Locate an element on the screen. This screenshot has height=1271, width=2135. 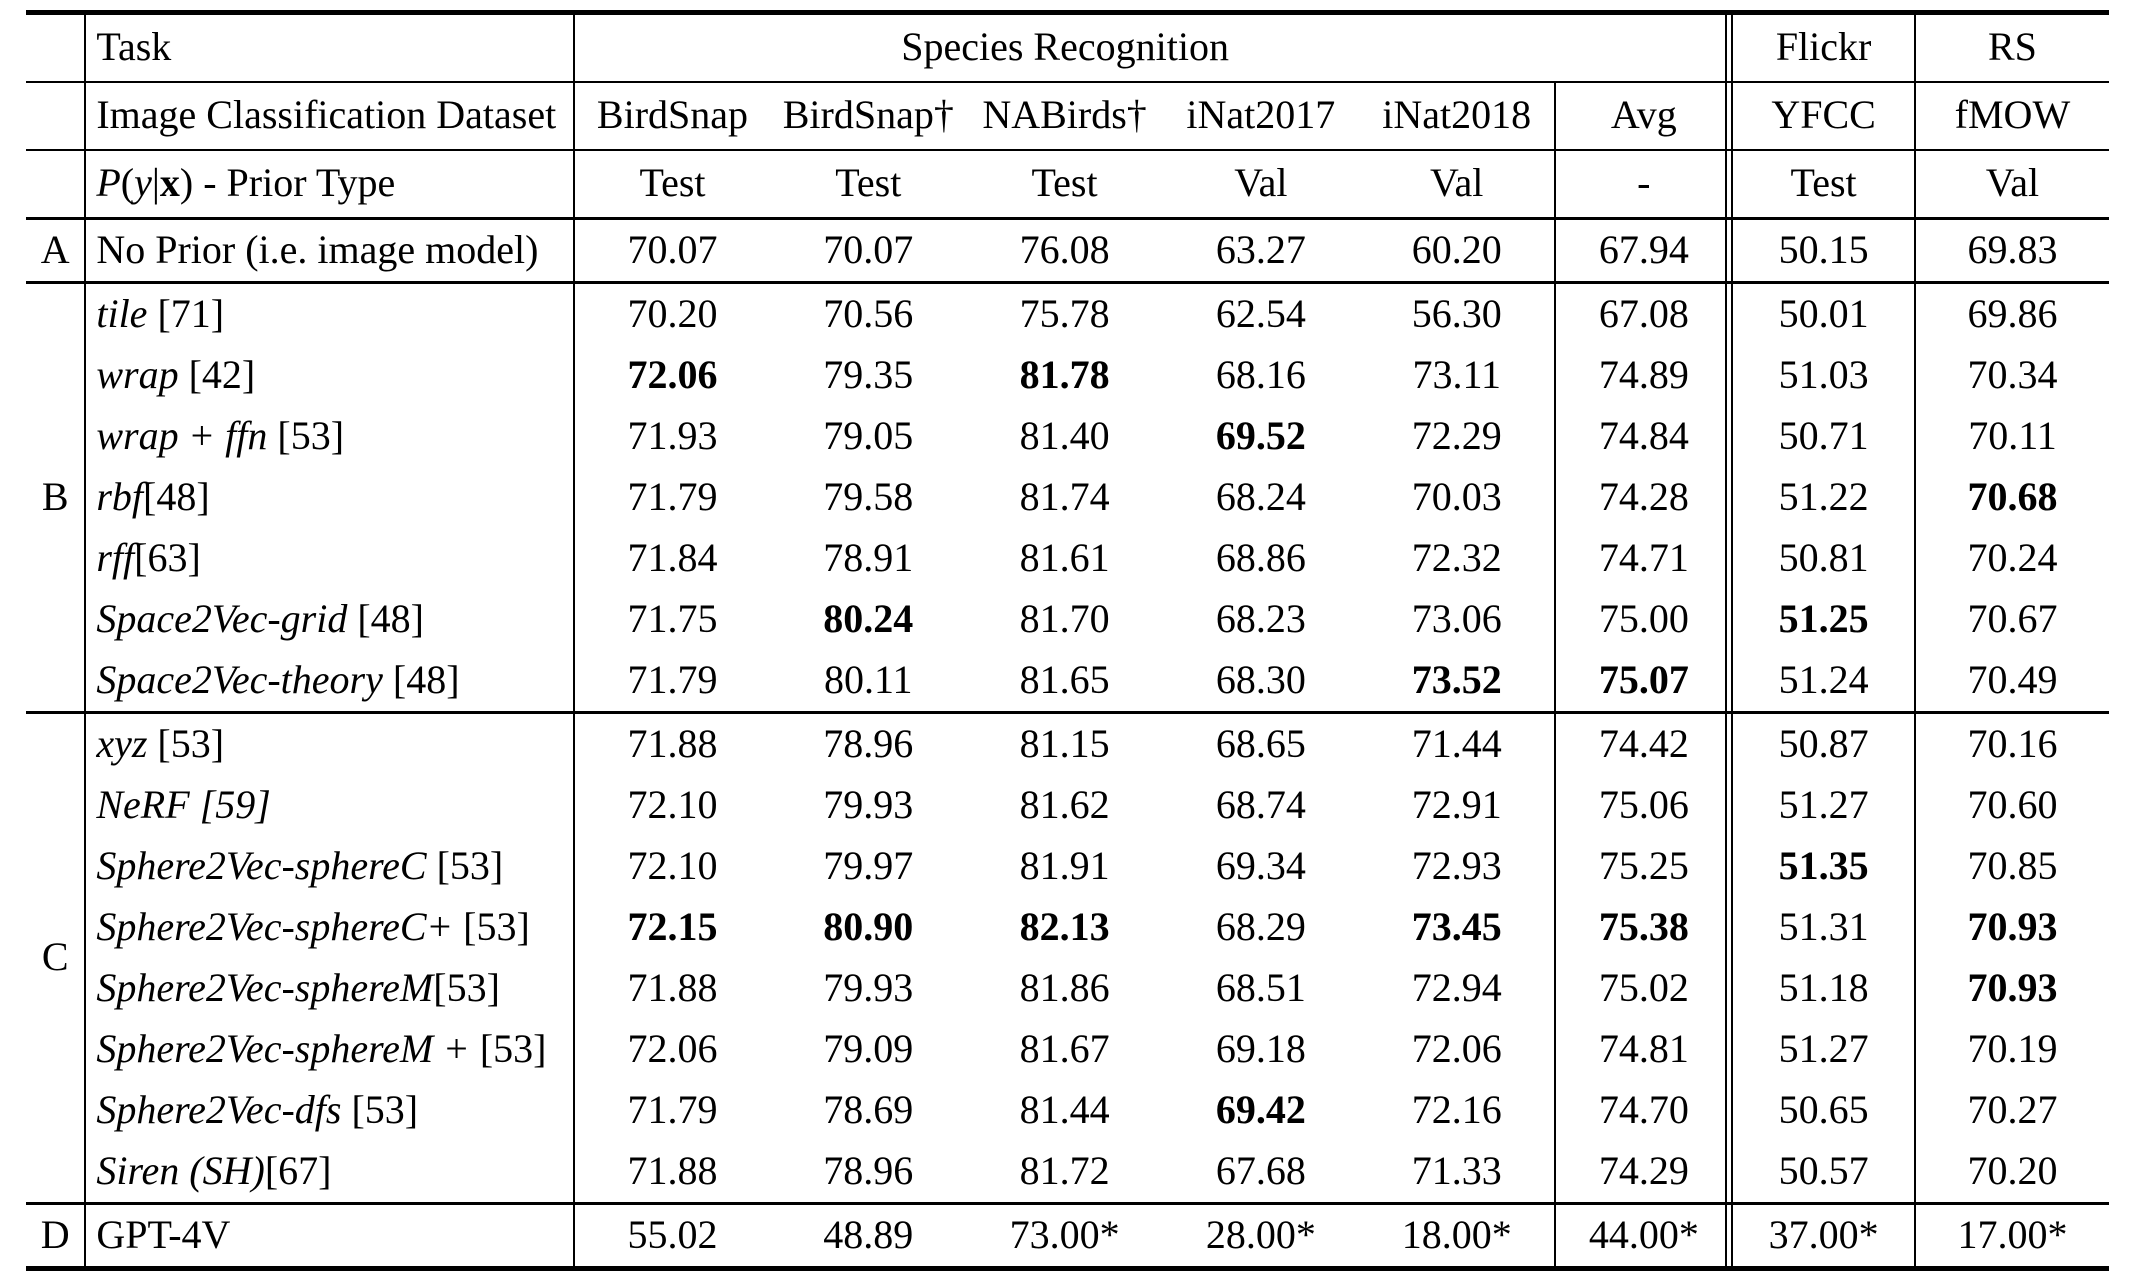
value-yfcc: 51.35 is located at coordinates (1823, 866).